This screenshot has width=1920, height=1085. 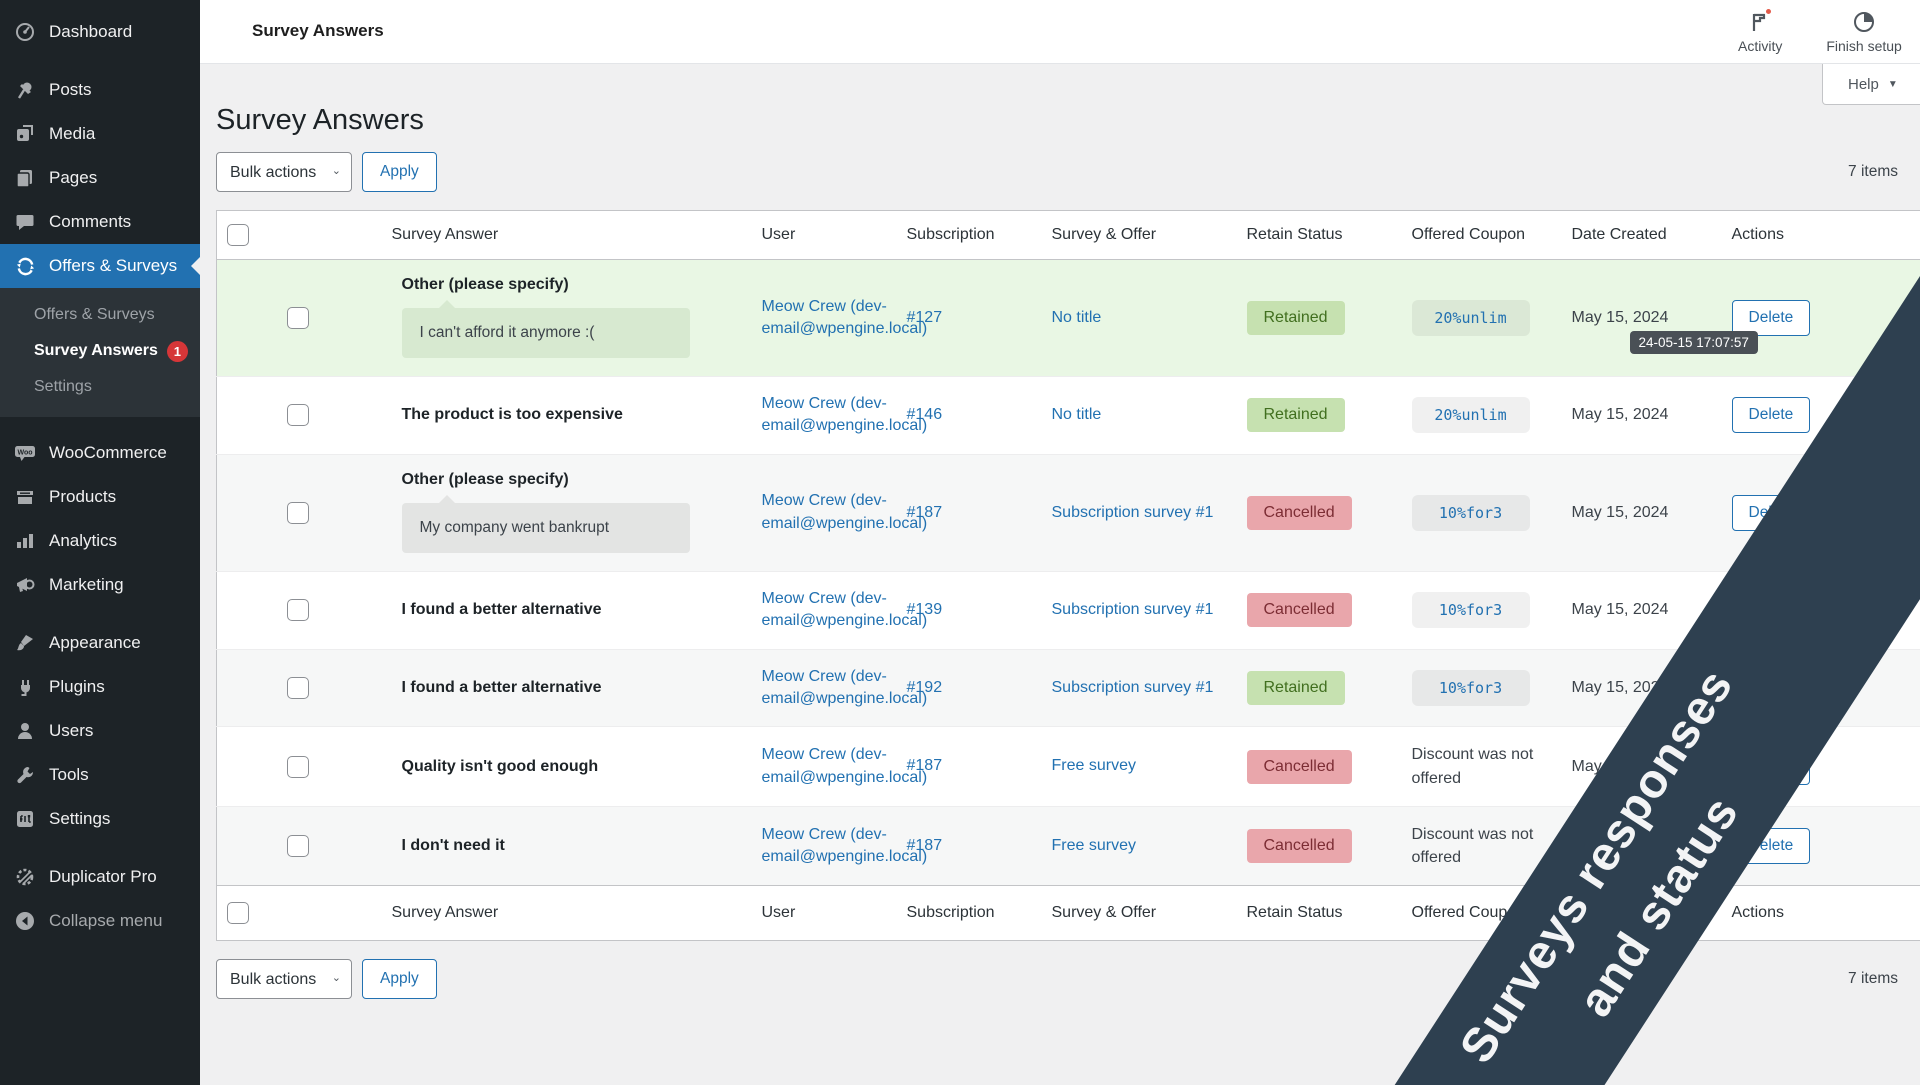 What do you see at coordinates (91, 31) in the screenshot?
I see `sidebar-item-label: Dashboard` at bounding box center [91, 31].